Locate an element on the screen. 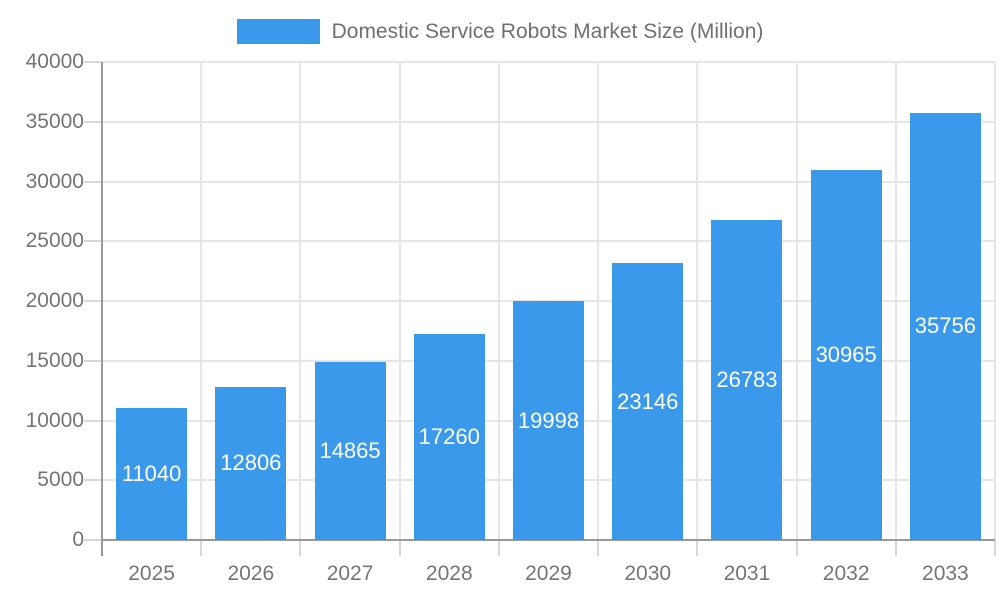  bar-value-label: 30965 is located at coordinates (846, 354).